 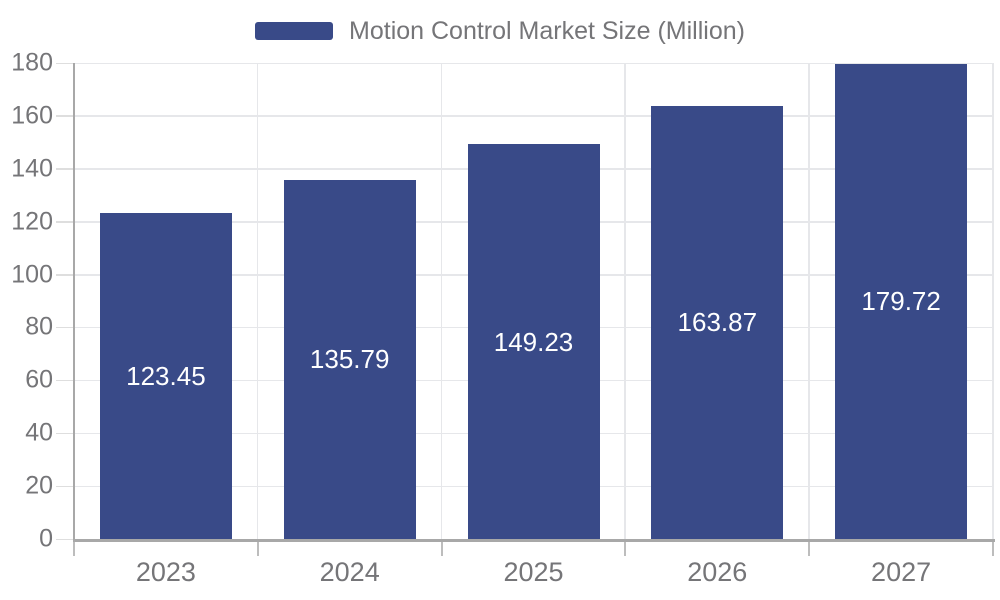 What do you see at coordinates (32, 221) in the screenshot?
I see `y-axis-label: 120` at bounding box center [32, 221].